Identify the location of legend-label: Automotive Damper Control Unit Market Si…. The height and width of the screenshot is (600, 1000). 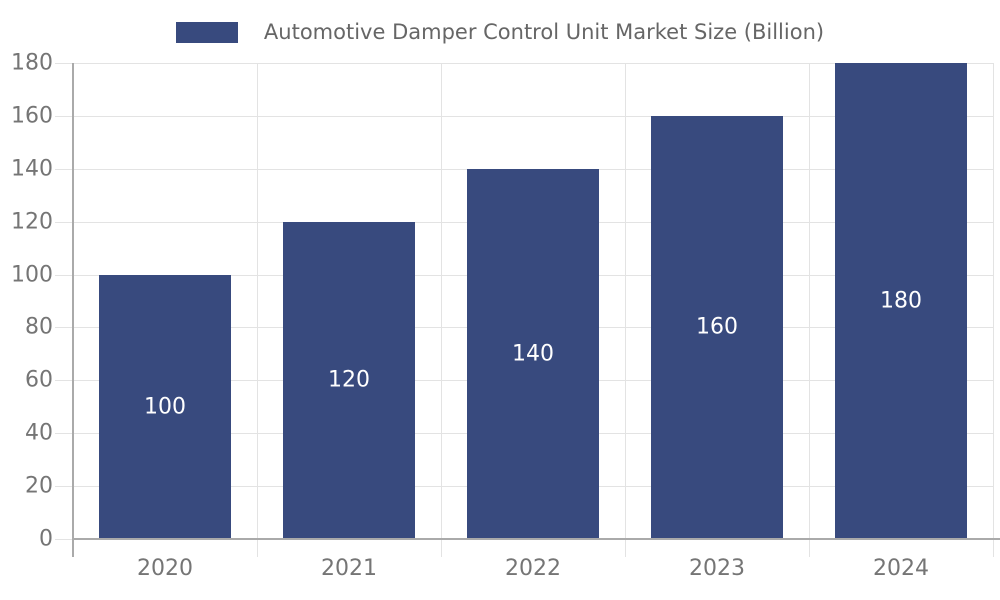
(544, 32).